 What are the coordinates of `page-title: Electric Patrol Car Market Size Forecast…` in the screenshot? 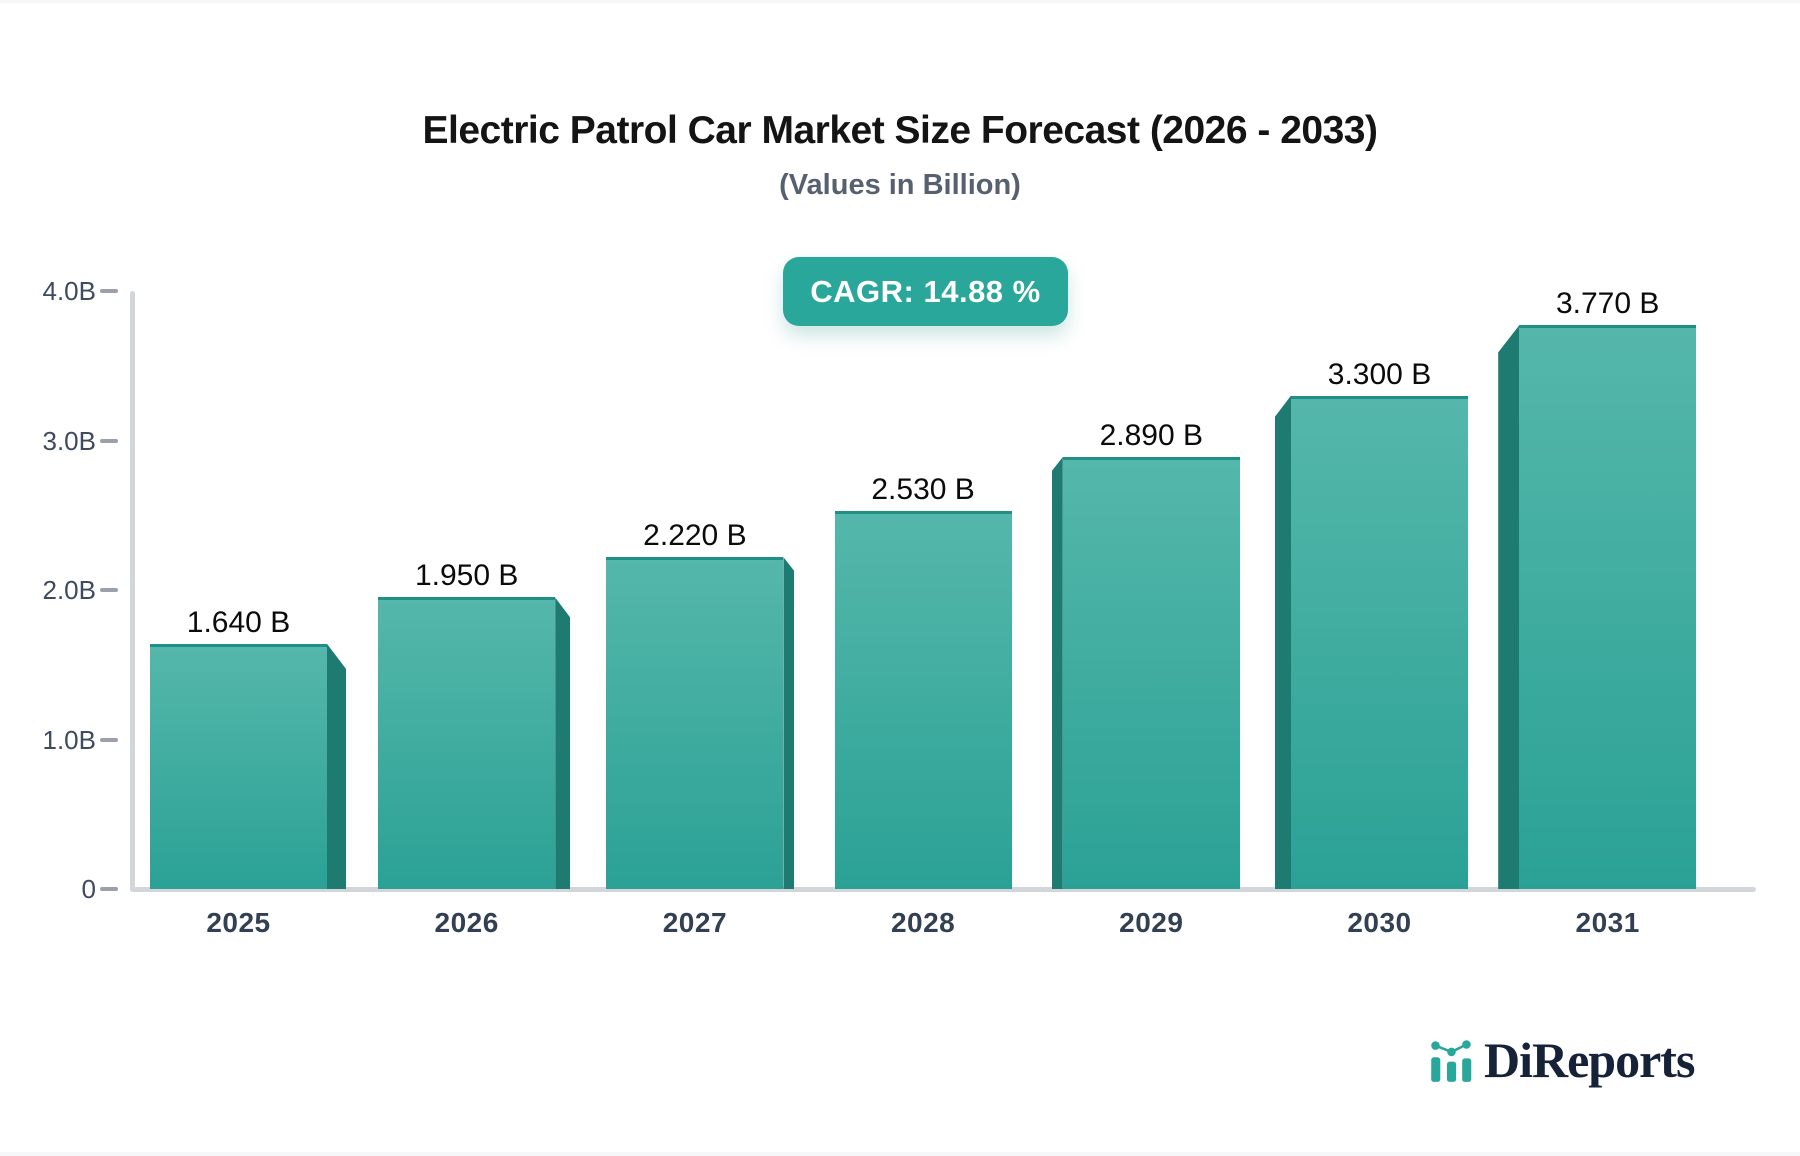 It's located at (900, 130).